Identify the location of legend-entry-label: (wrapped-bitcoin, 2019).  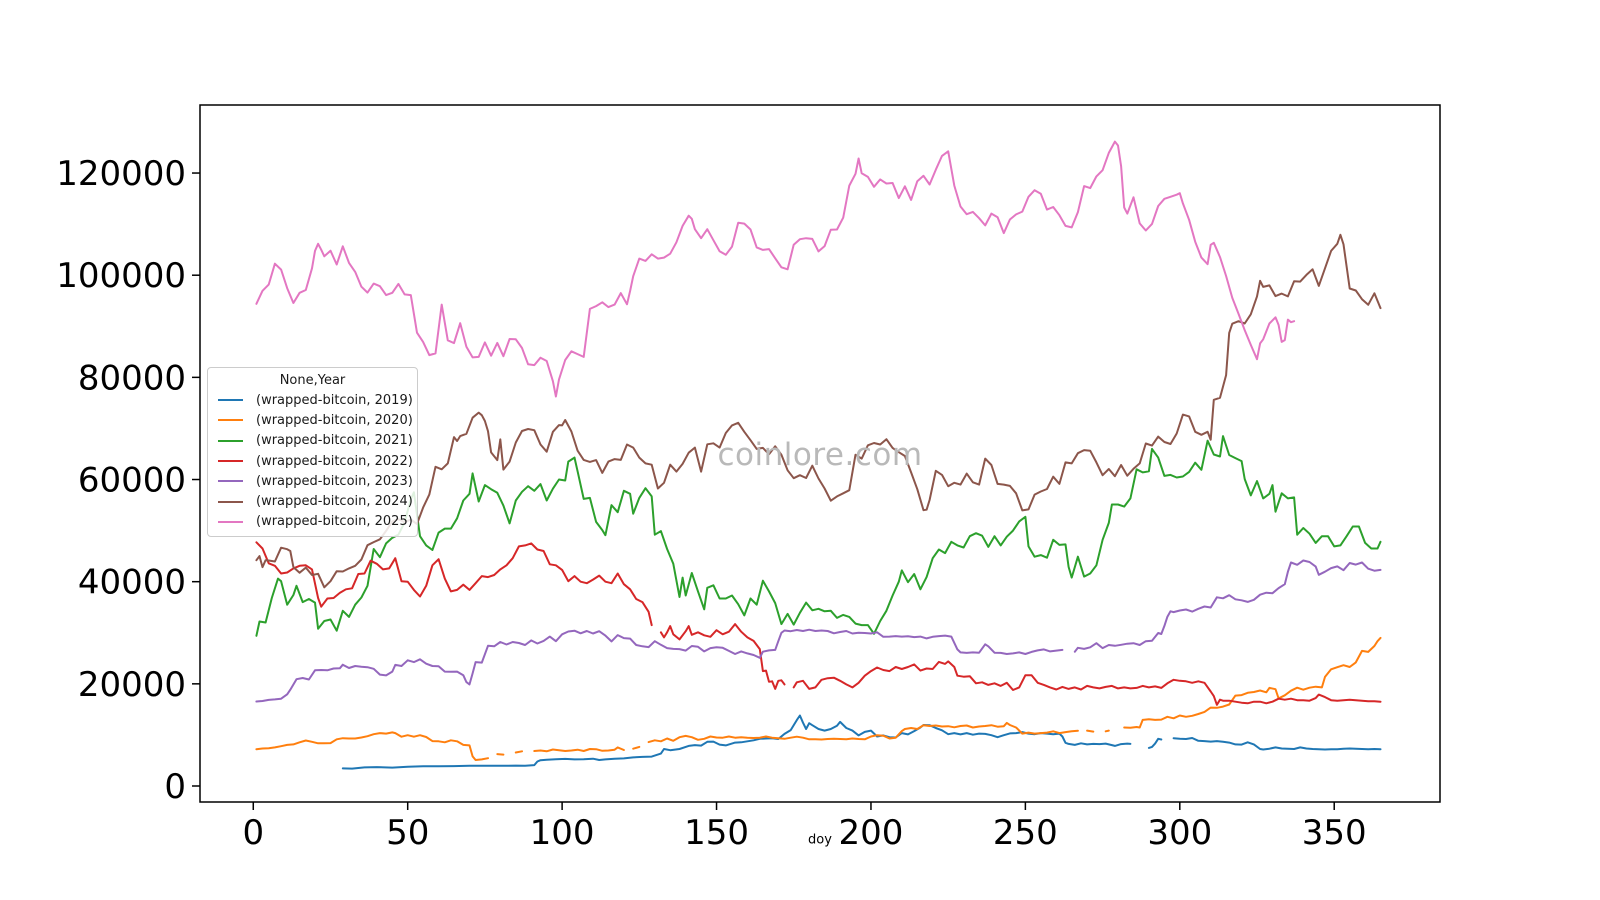
(334, 400).